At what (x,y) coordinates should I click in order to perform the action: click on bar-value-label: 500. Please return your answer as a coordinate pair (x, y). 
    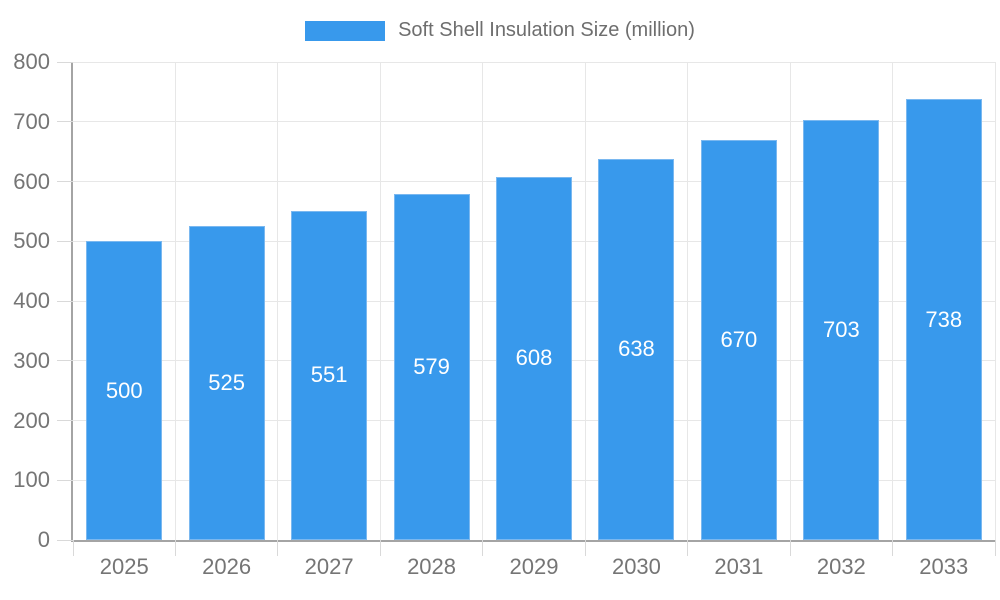
    Looking at the image, I should click on (124, 390).